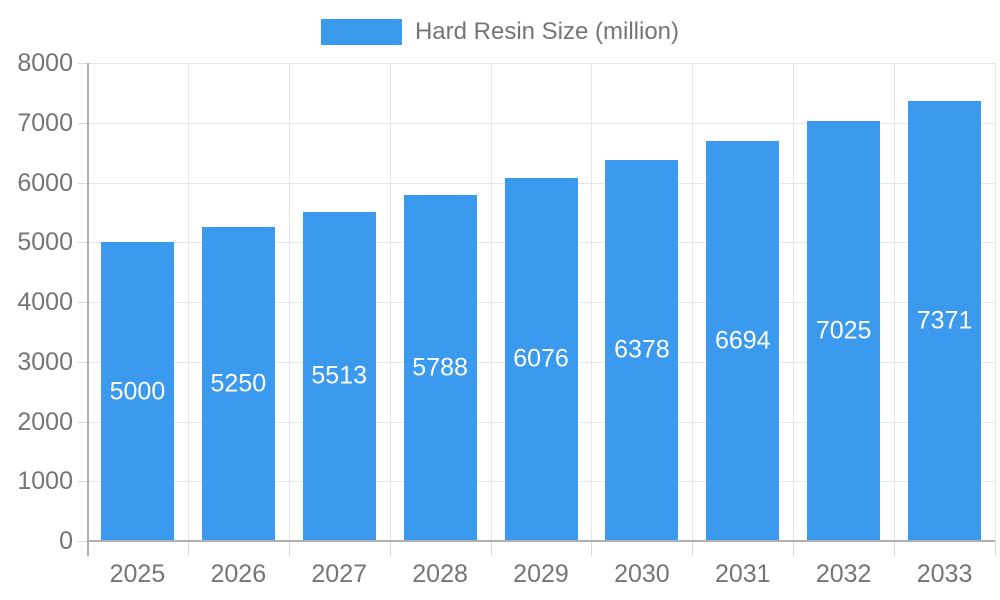  I want to click on bar-2028: 5788, so click(440, 368).